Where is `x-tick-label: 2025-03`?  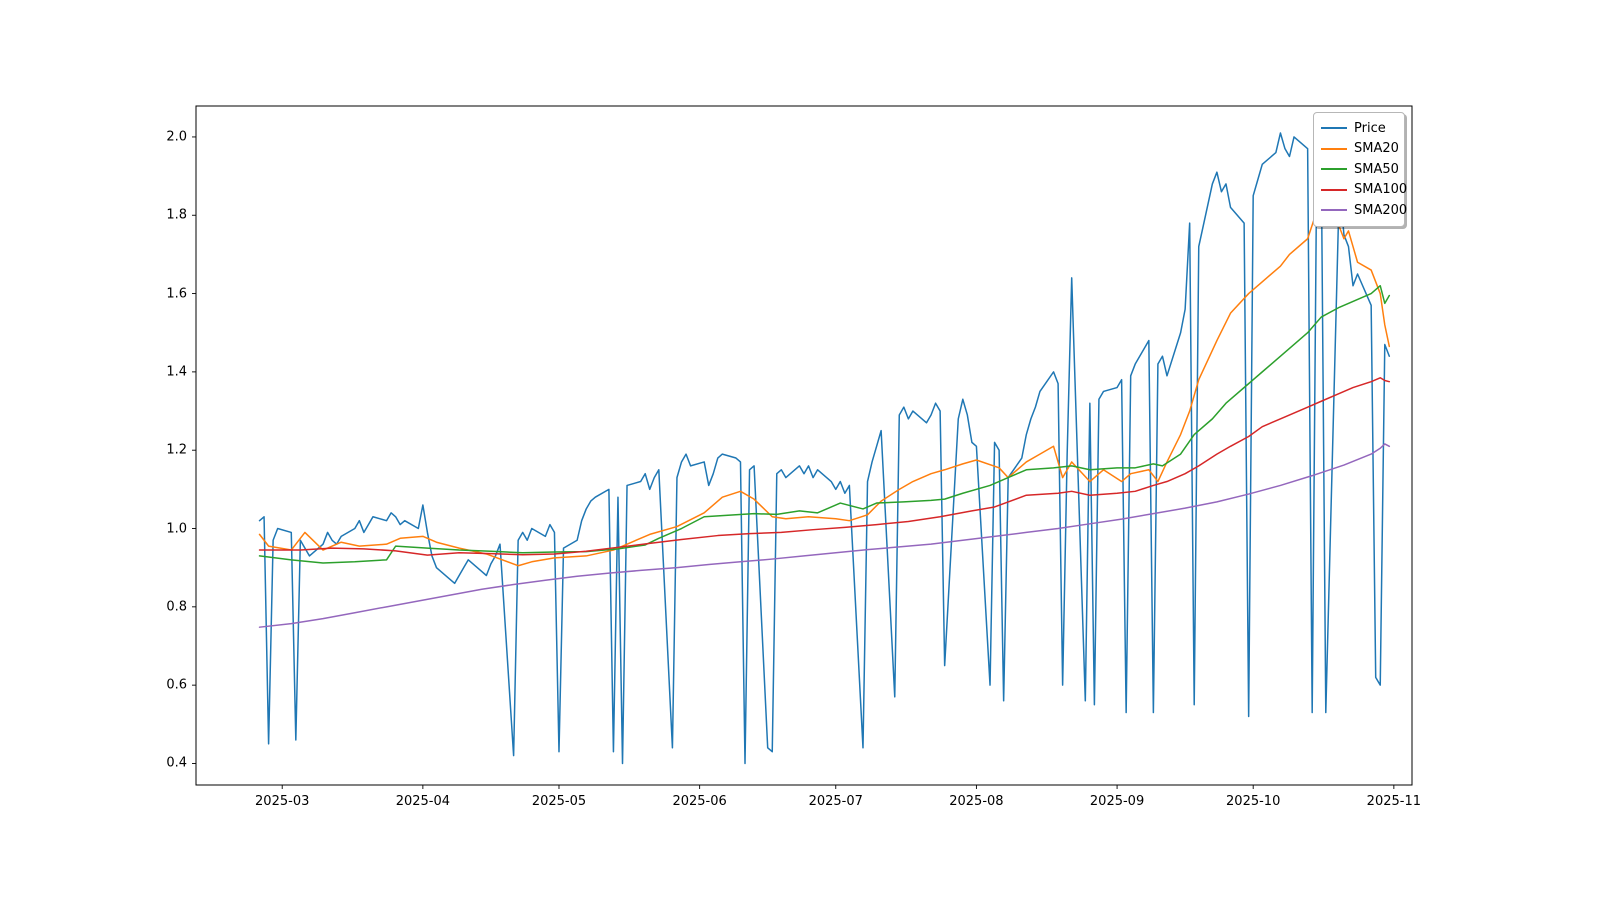 x-tick-label: 2025-03 is located at coordinates (282, 801).